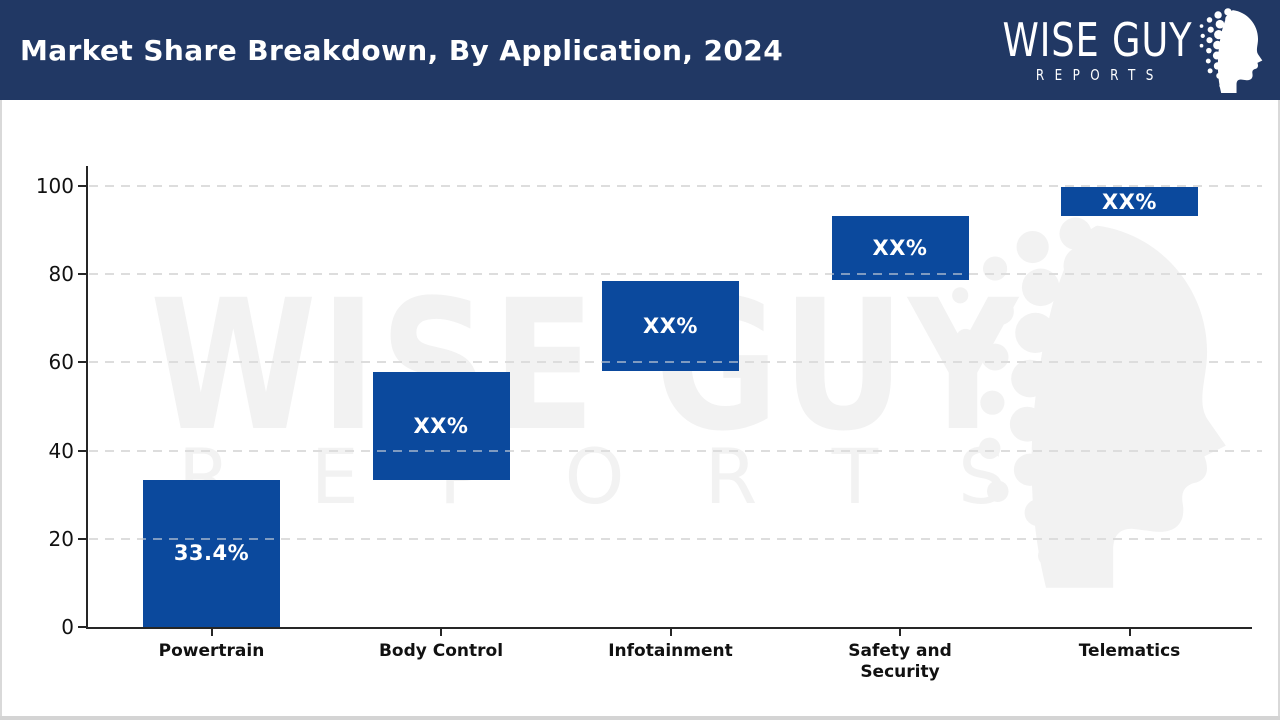  What do you see at coordinates (1129, 651) in the screenshot?
I see `x-tick-label-telematics: Telematics` at bounding box center [1129, 651].